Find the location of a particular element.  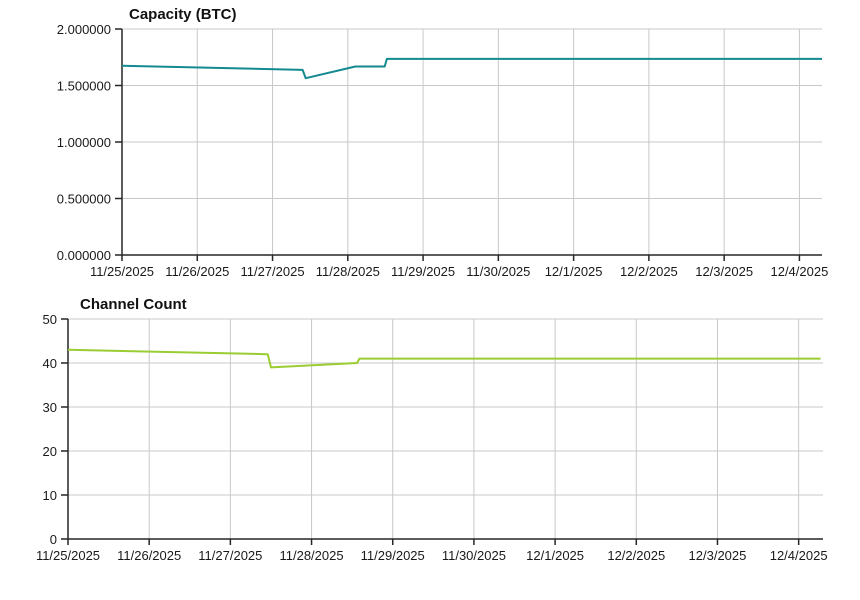

y-tick-label: 10 is located at coordinates (50, 495).